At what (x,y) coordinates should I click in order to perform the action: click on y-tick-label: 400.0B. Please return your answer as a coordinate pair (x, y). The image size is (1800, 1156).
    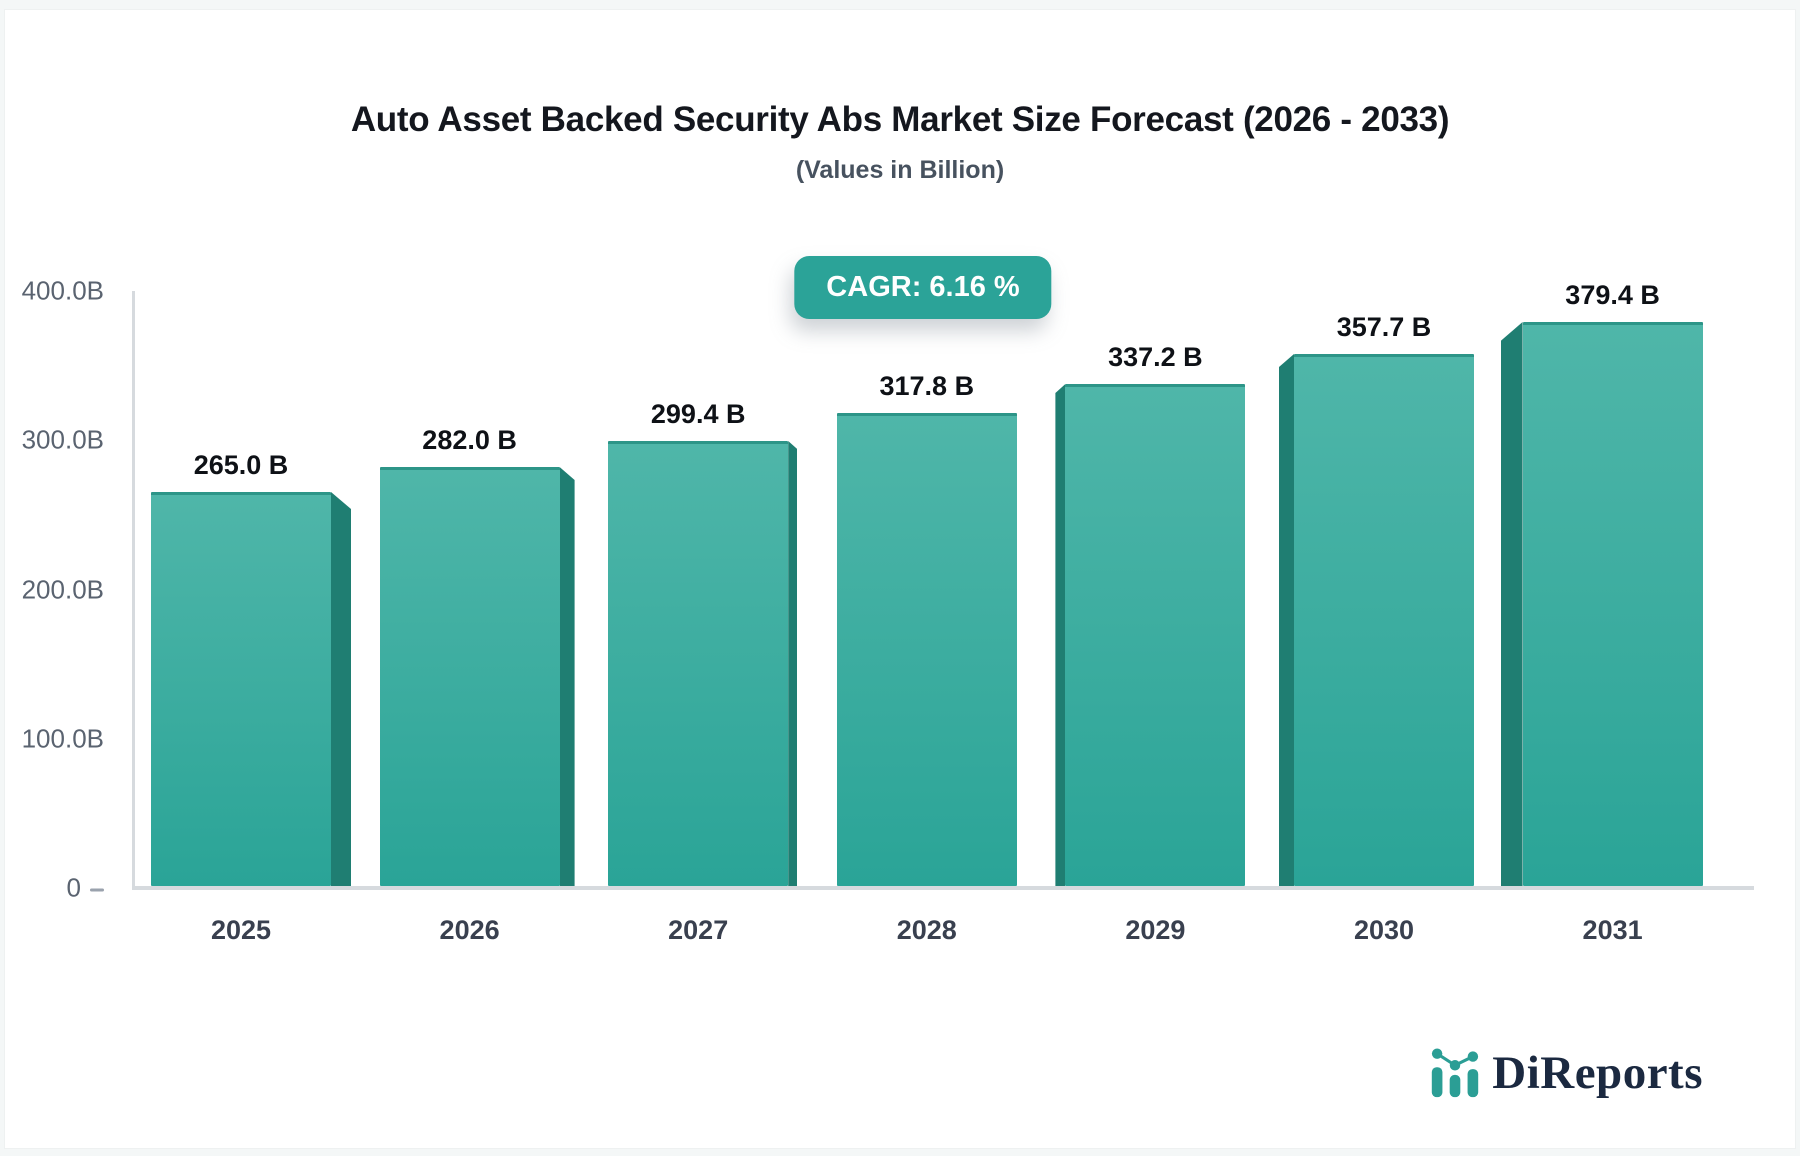
    Looking at the image, I should click on (62, 290).